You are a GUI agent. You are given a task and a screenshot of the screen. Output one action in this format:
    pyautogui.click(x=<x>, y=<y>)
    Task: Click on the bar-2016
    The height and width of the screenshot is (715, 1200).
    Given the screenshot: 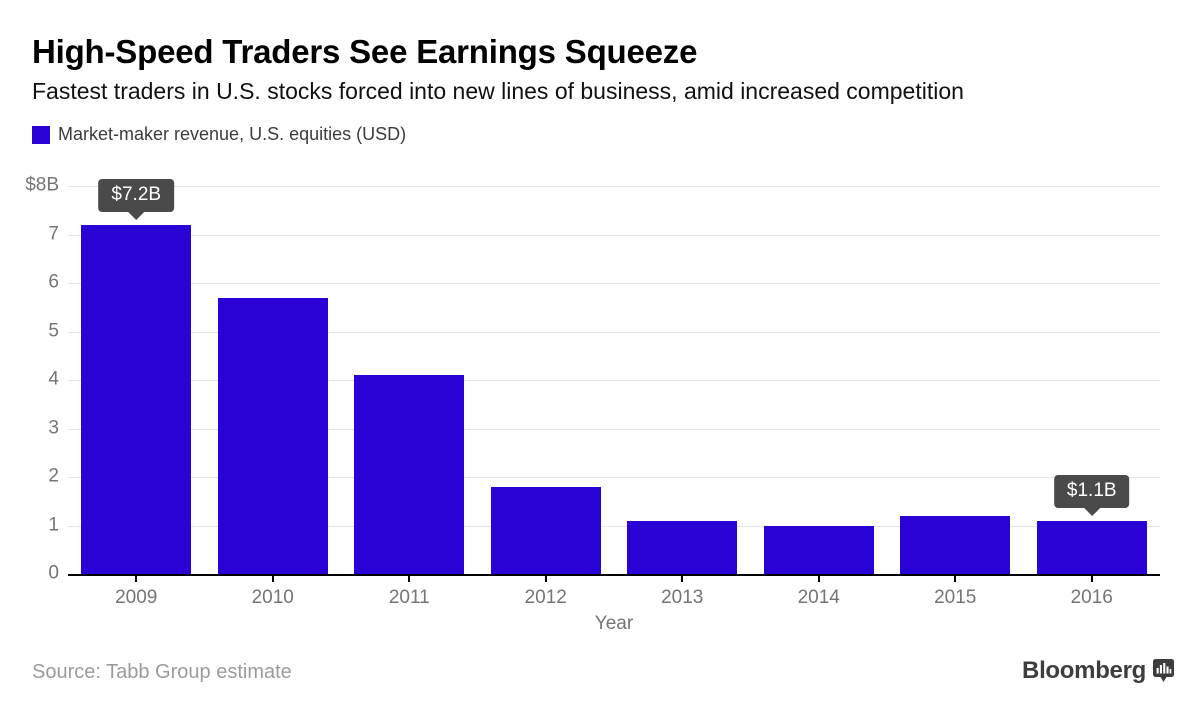 What is the action you would take?
    pyautogui.click(x=1091, y=547)
    